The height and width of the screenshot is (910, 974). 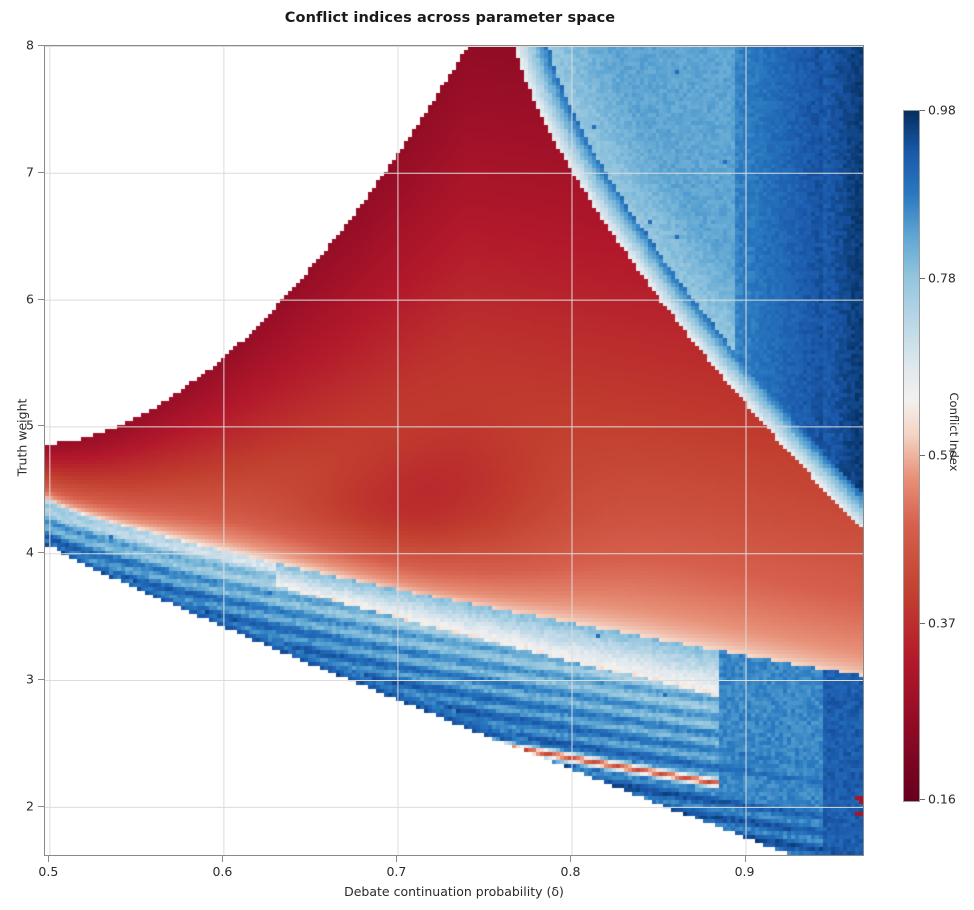 I want to click on y-tick-label: 4, so click(x=30, y=552).